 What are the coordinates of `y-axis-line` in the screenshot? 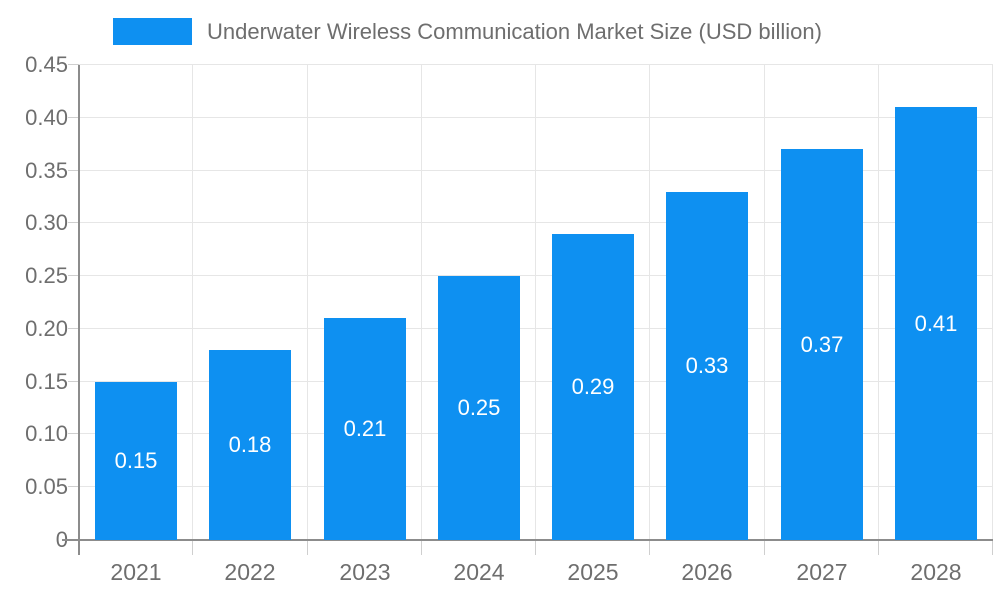 It's located at (79, 310).